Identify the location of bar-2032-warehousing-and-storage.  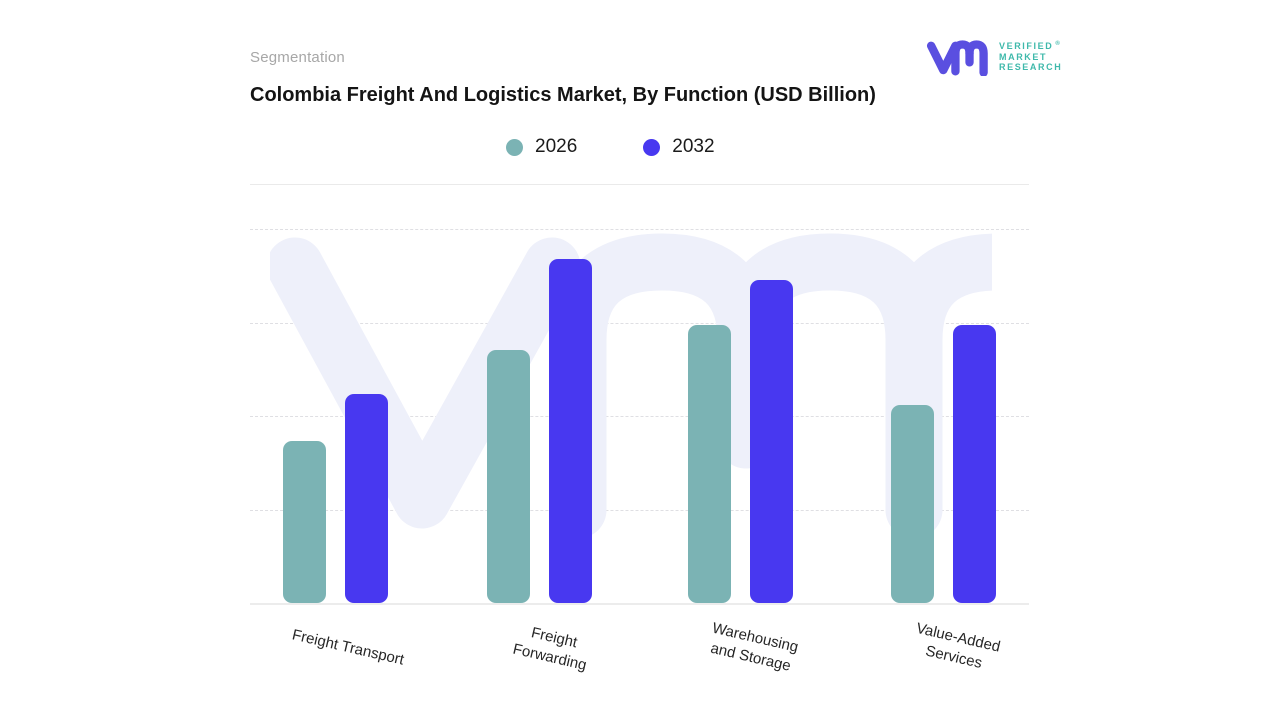
(771, 441).